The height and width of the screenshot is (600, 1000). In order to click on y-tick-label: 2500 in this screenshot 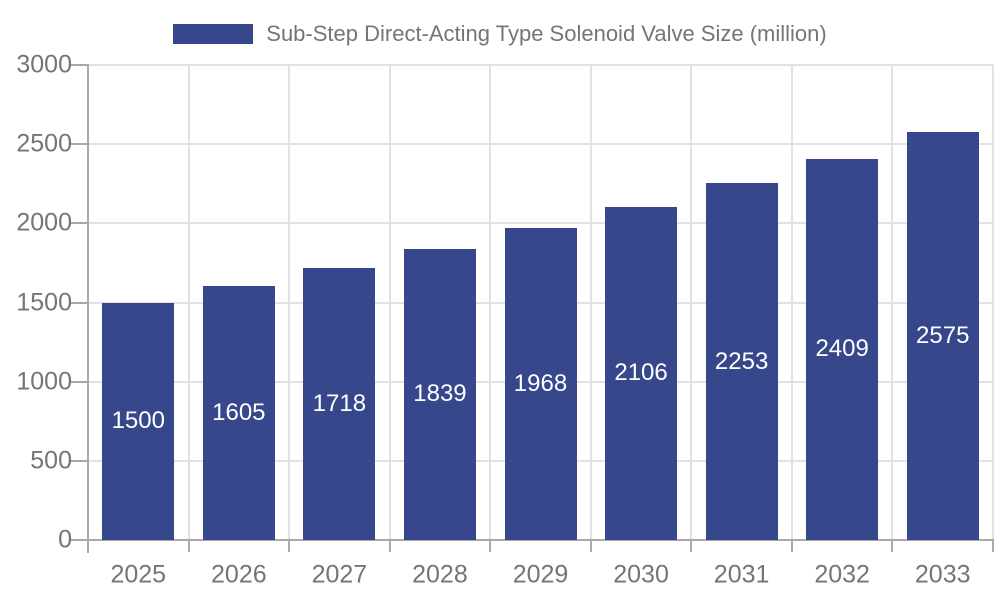, I will do `click(44, 143)`.